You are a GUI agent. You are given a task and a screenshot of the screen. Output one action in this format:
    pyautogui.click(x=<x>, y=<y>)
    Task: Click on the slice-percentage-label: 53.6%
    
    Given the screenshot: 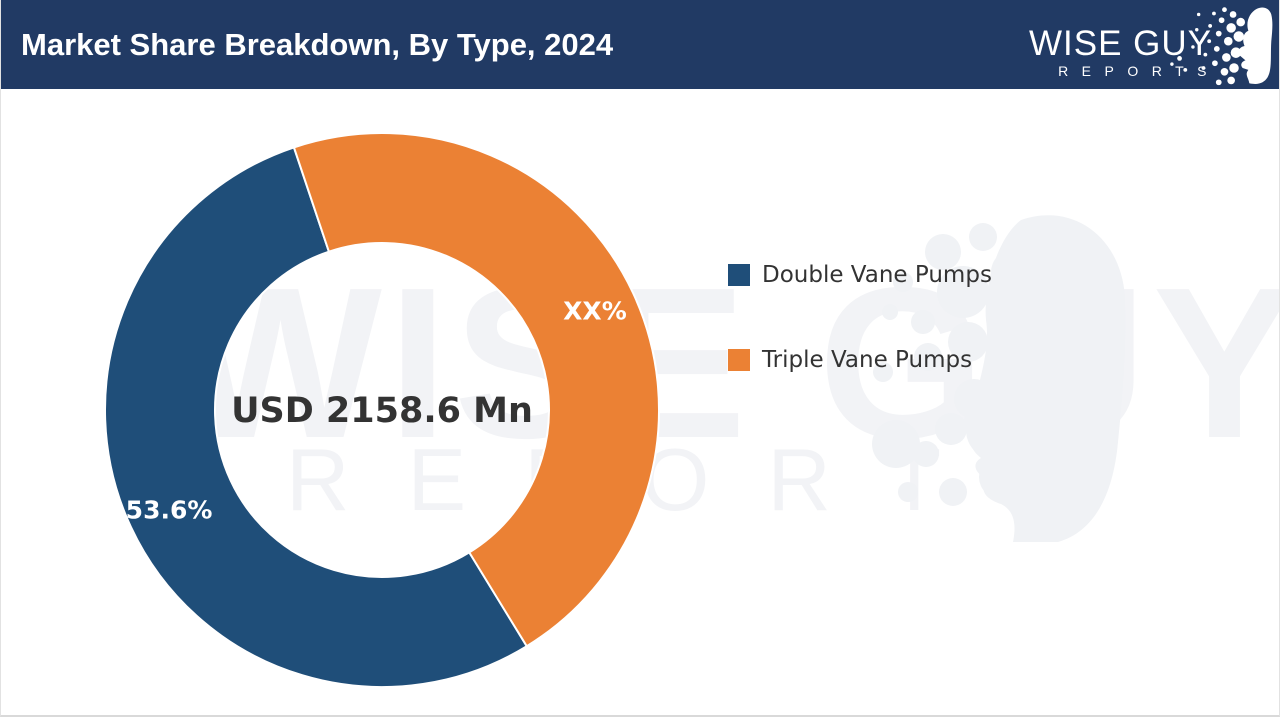 What is the action you would take?
    pyautogui.click(x=169, y=509)
    